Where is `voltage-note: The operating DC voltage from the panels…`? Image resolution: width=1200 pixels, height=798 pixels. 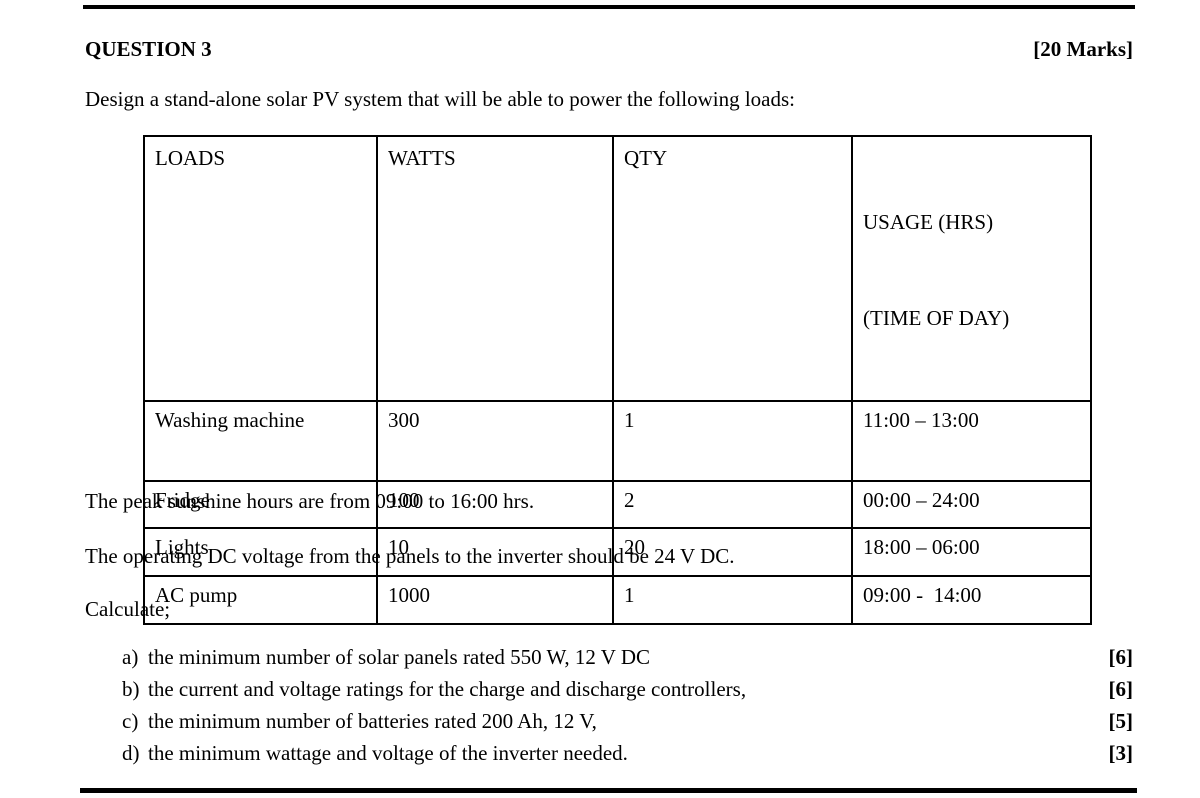
voltage-note: The operating DC voltage from the panels… is located at coordinates (410, 556).